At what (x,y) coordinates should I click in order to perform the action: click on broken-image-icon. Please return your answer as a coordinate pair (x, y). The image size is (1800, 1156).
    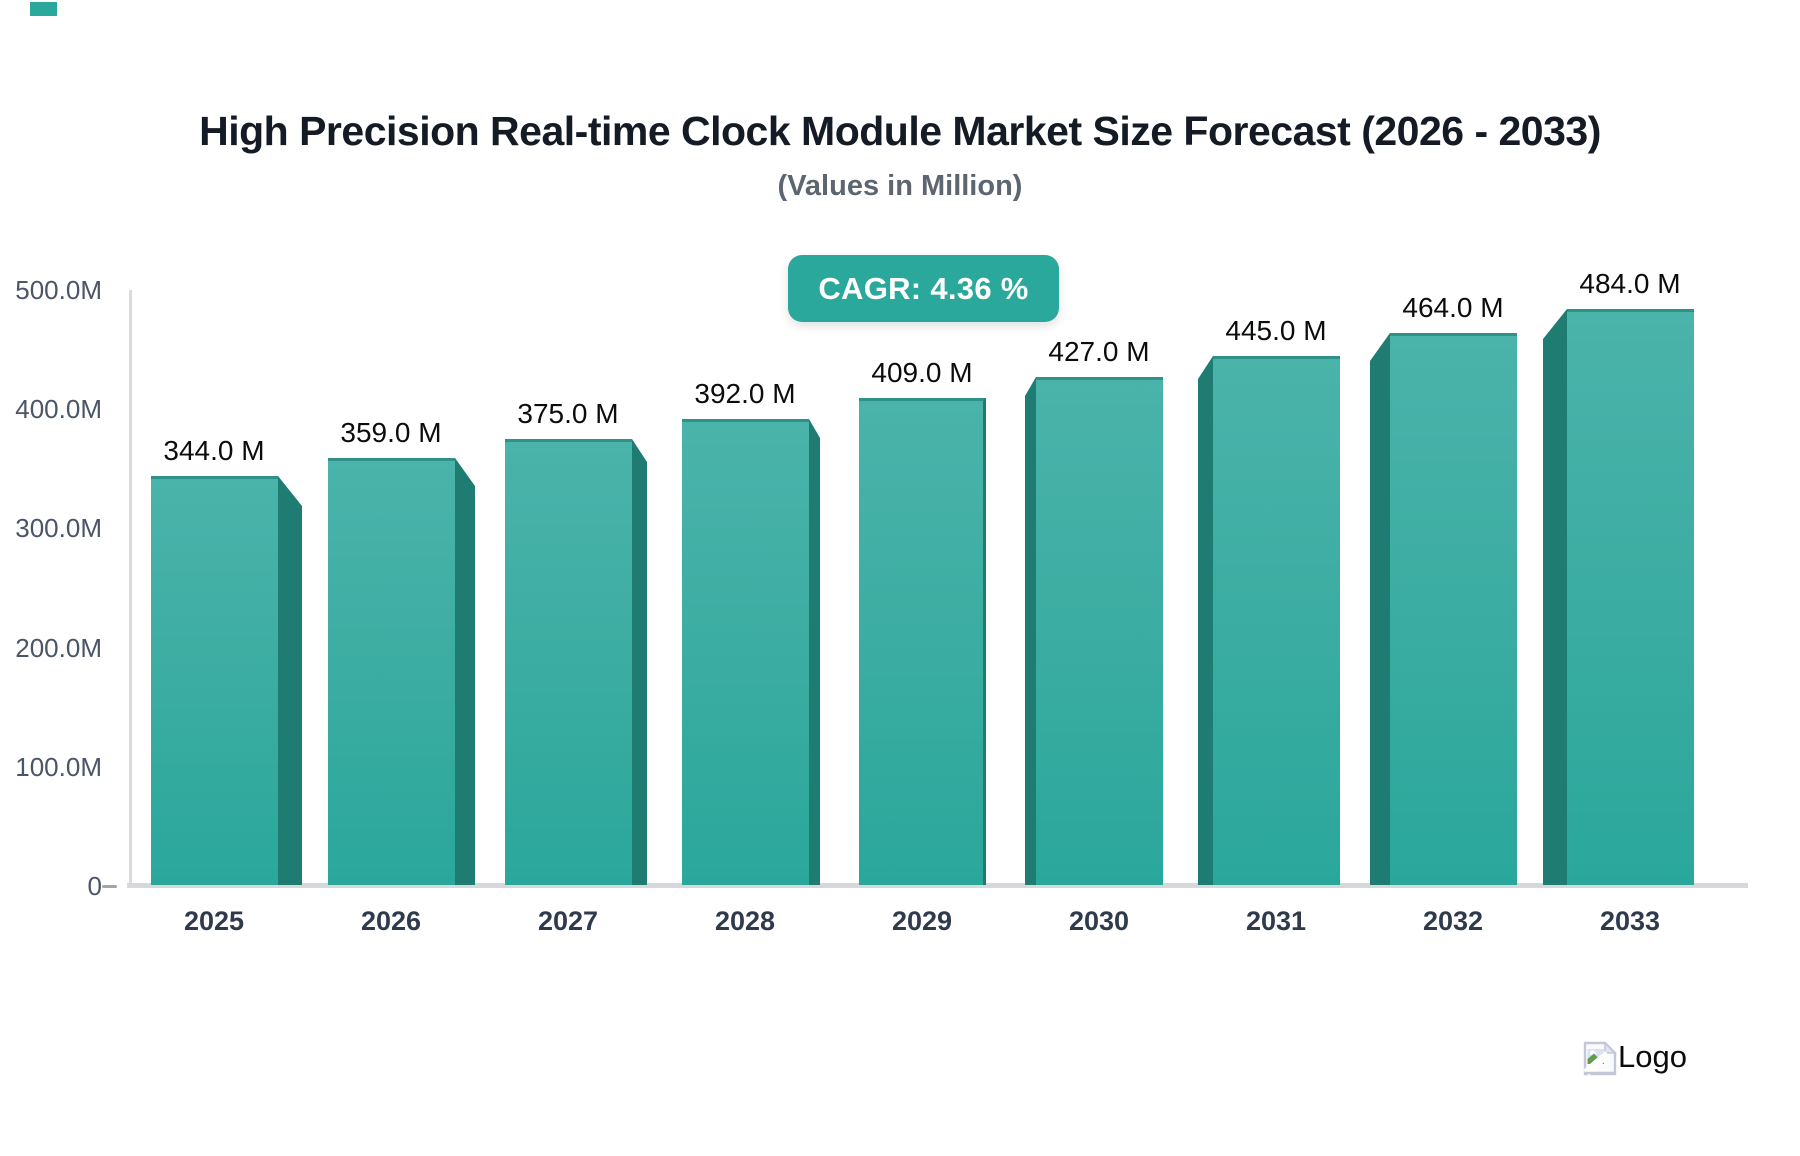
    Looking at the image, I should click on (1600, 1058).